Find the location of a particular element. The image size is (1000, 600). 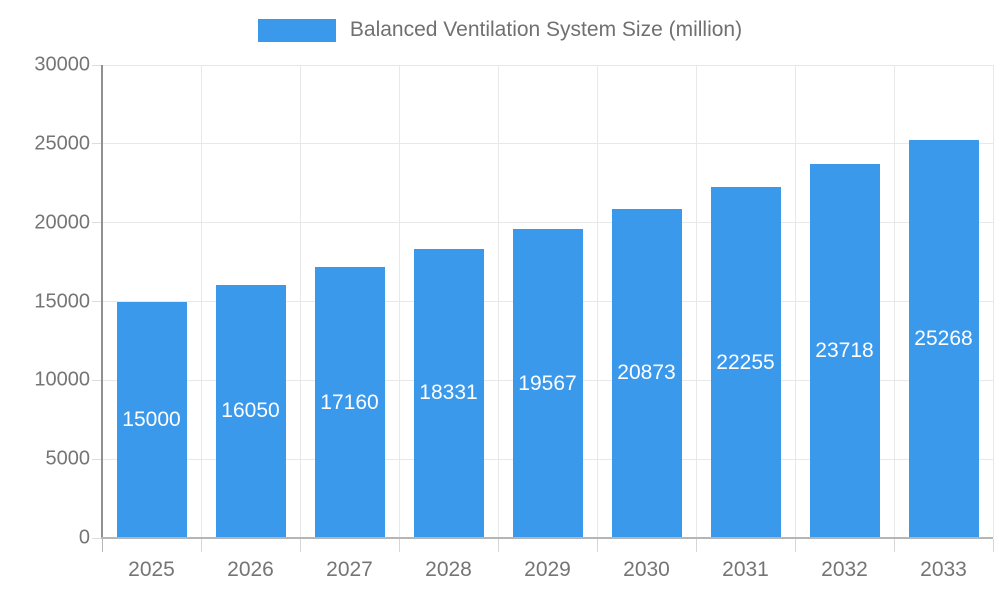

bar-2032 is located at coordinates (844, 350).